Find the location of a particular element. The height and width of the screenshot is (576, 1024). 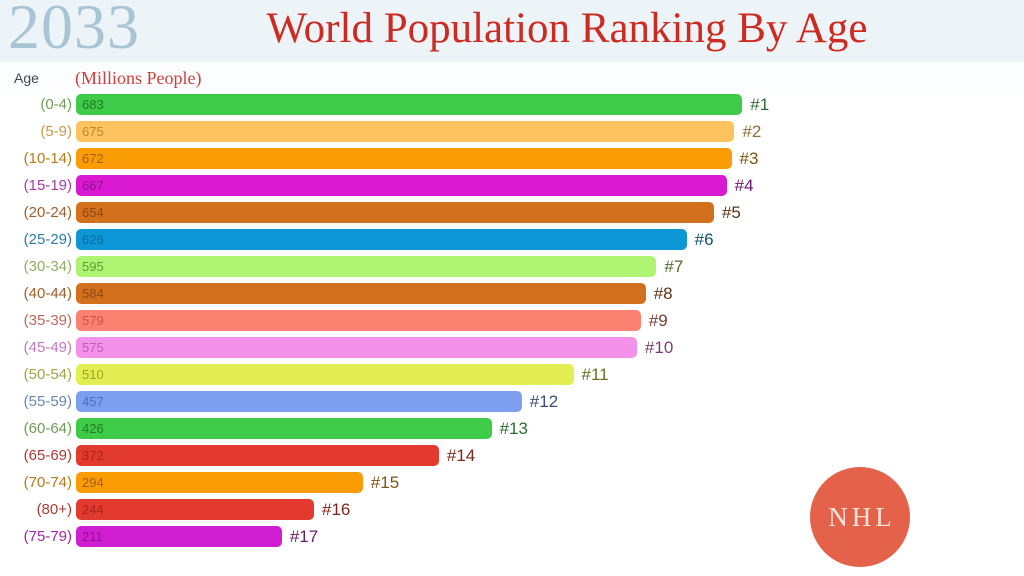

bar-rank-label: #5 is located at coordinates (731, 212).